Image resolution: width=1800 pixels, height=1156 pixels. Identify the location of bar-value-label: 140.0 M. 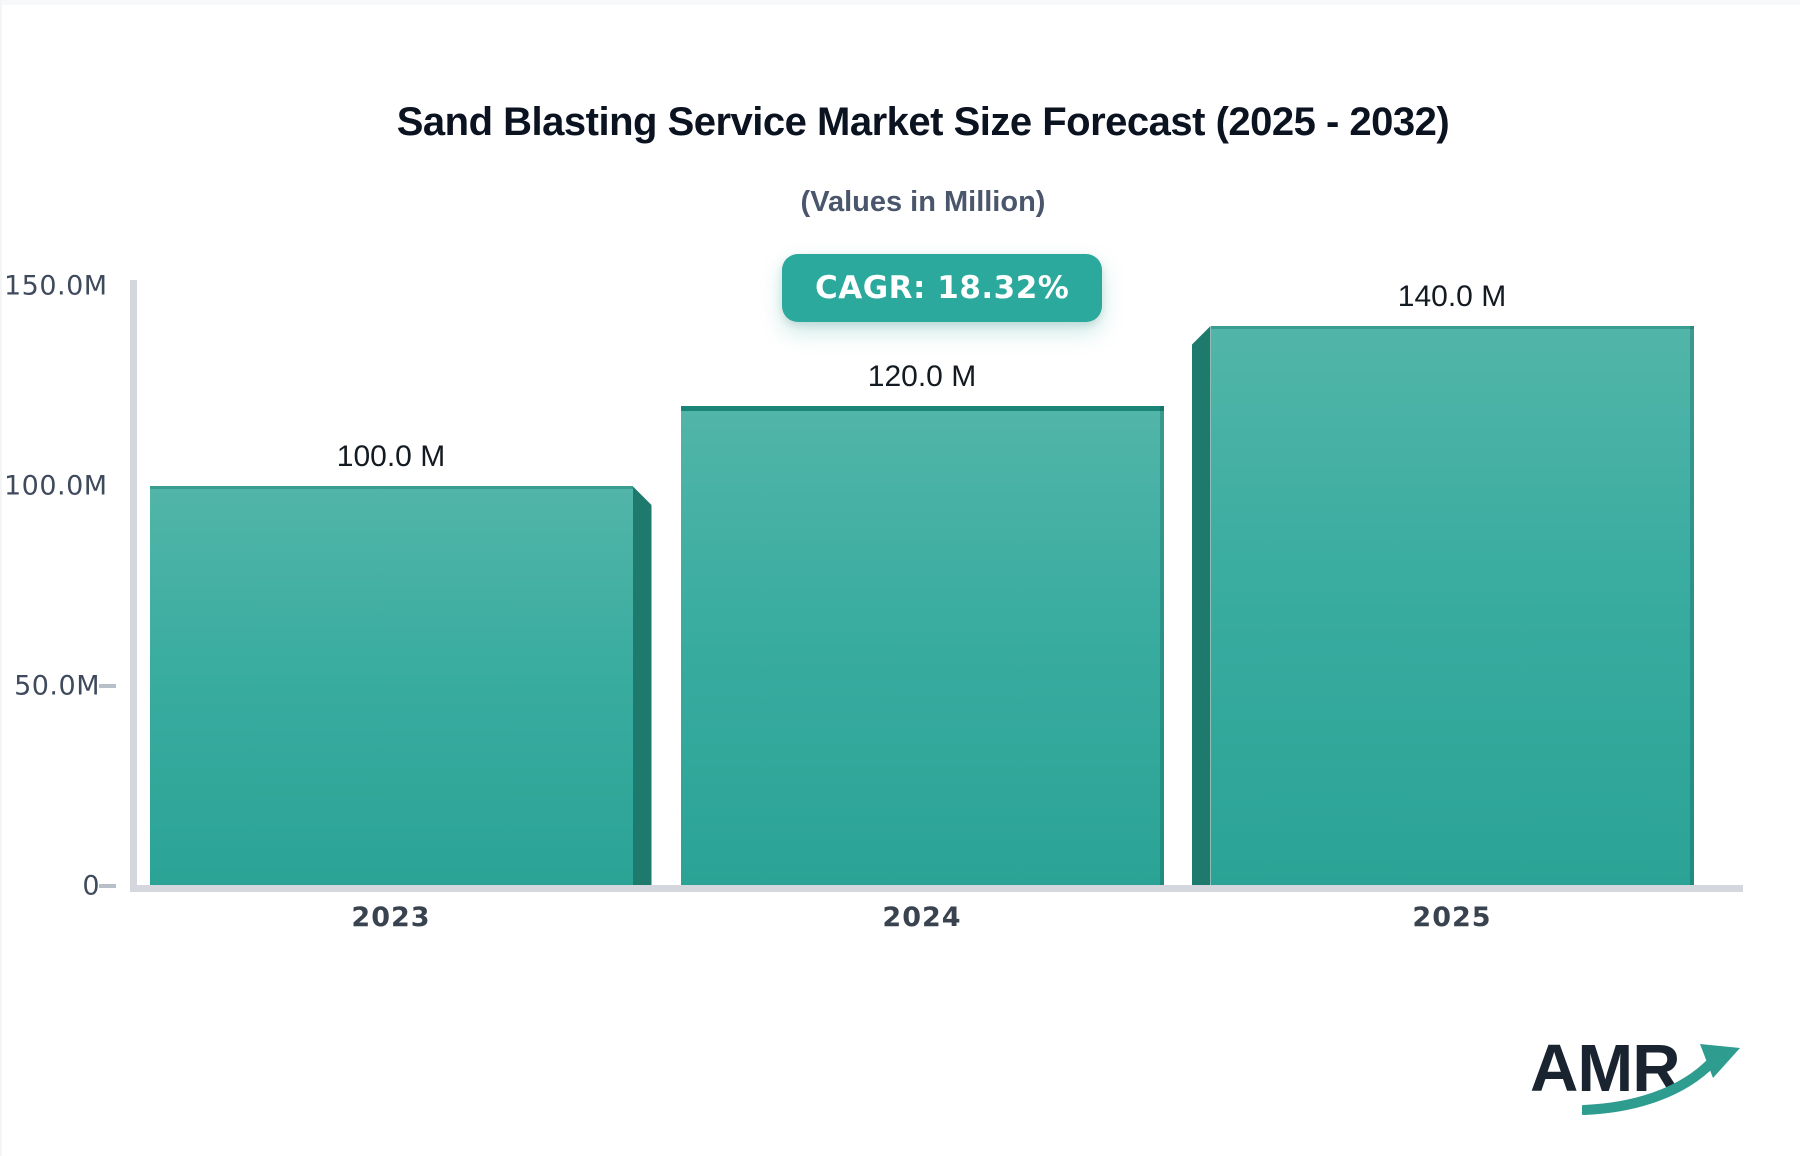
(1452, 296).